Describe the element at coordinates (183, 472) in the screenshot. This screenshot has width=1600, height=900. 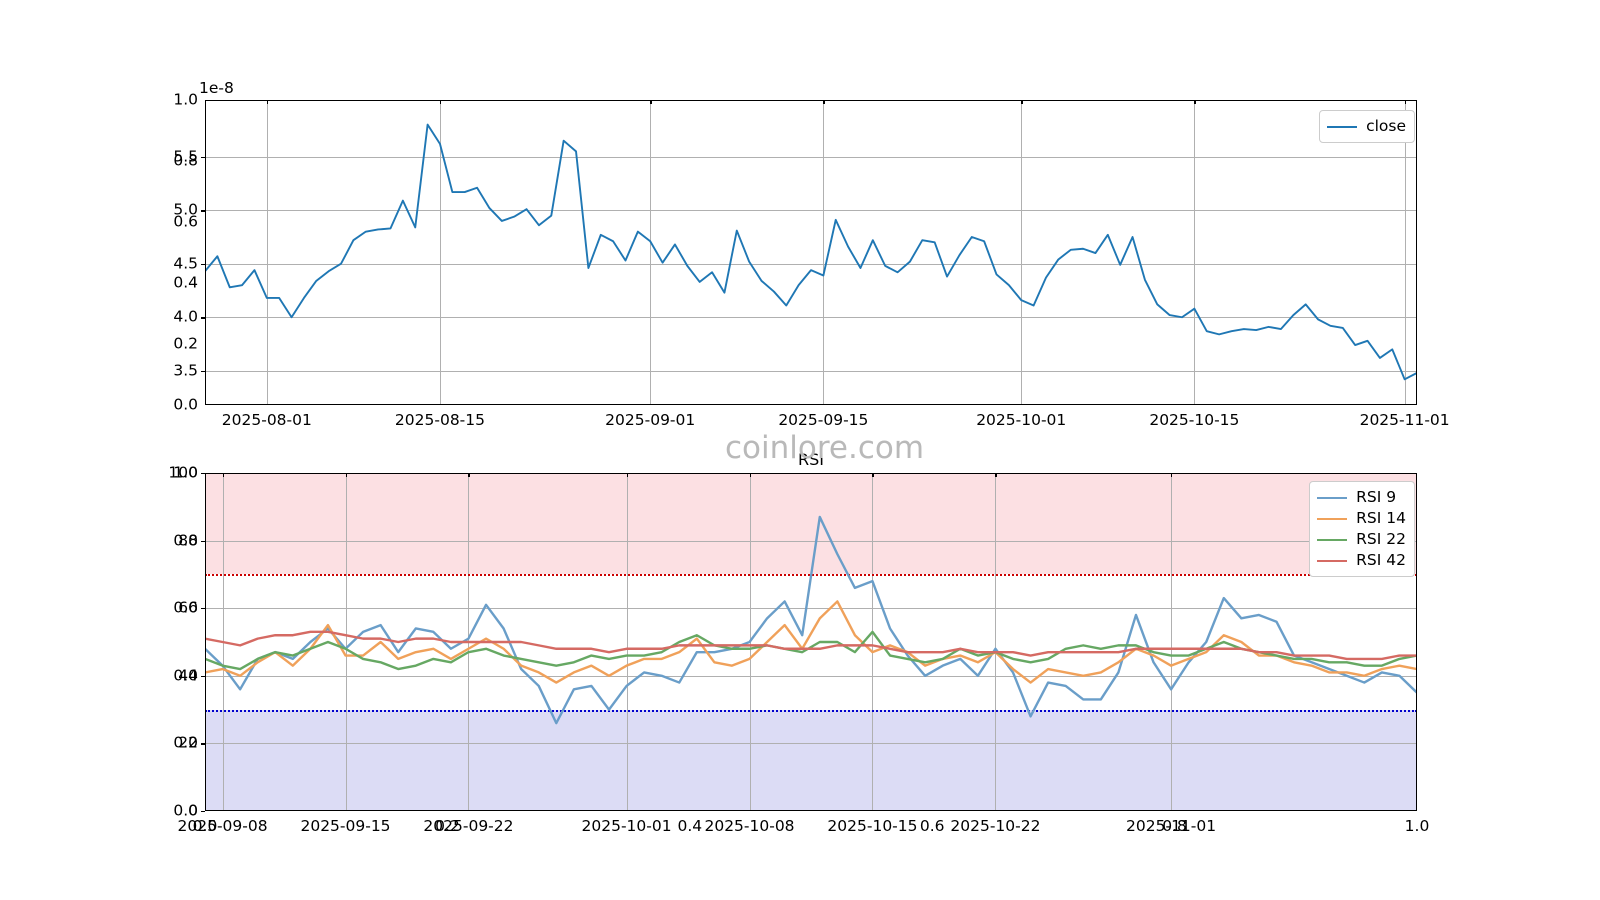
I see `rsi-y-tick-label: 100` at that location.